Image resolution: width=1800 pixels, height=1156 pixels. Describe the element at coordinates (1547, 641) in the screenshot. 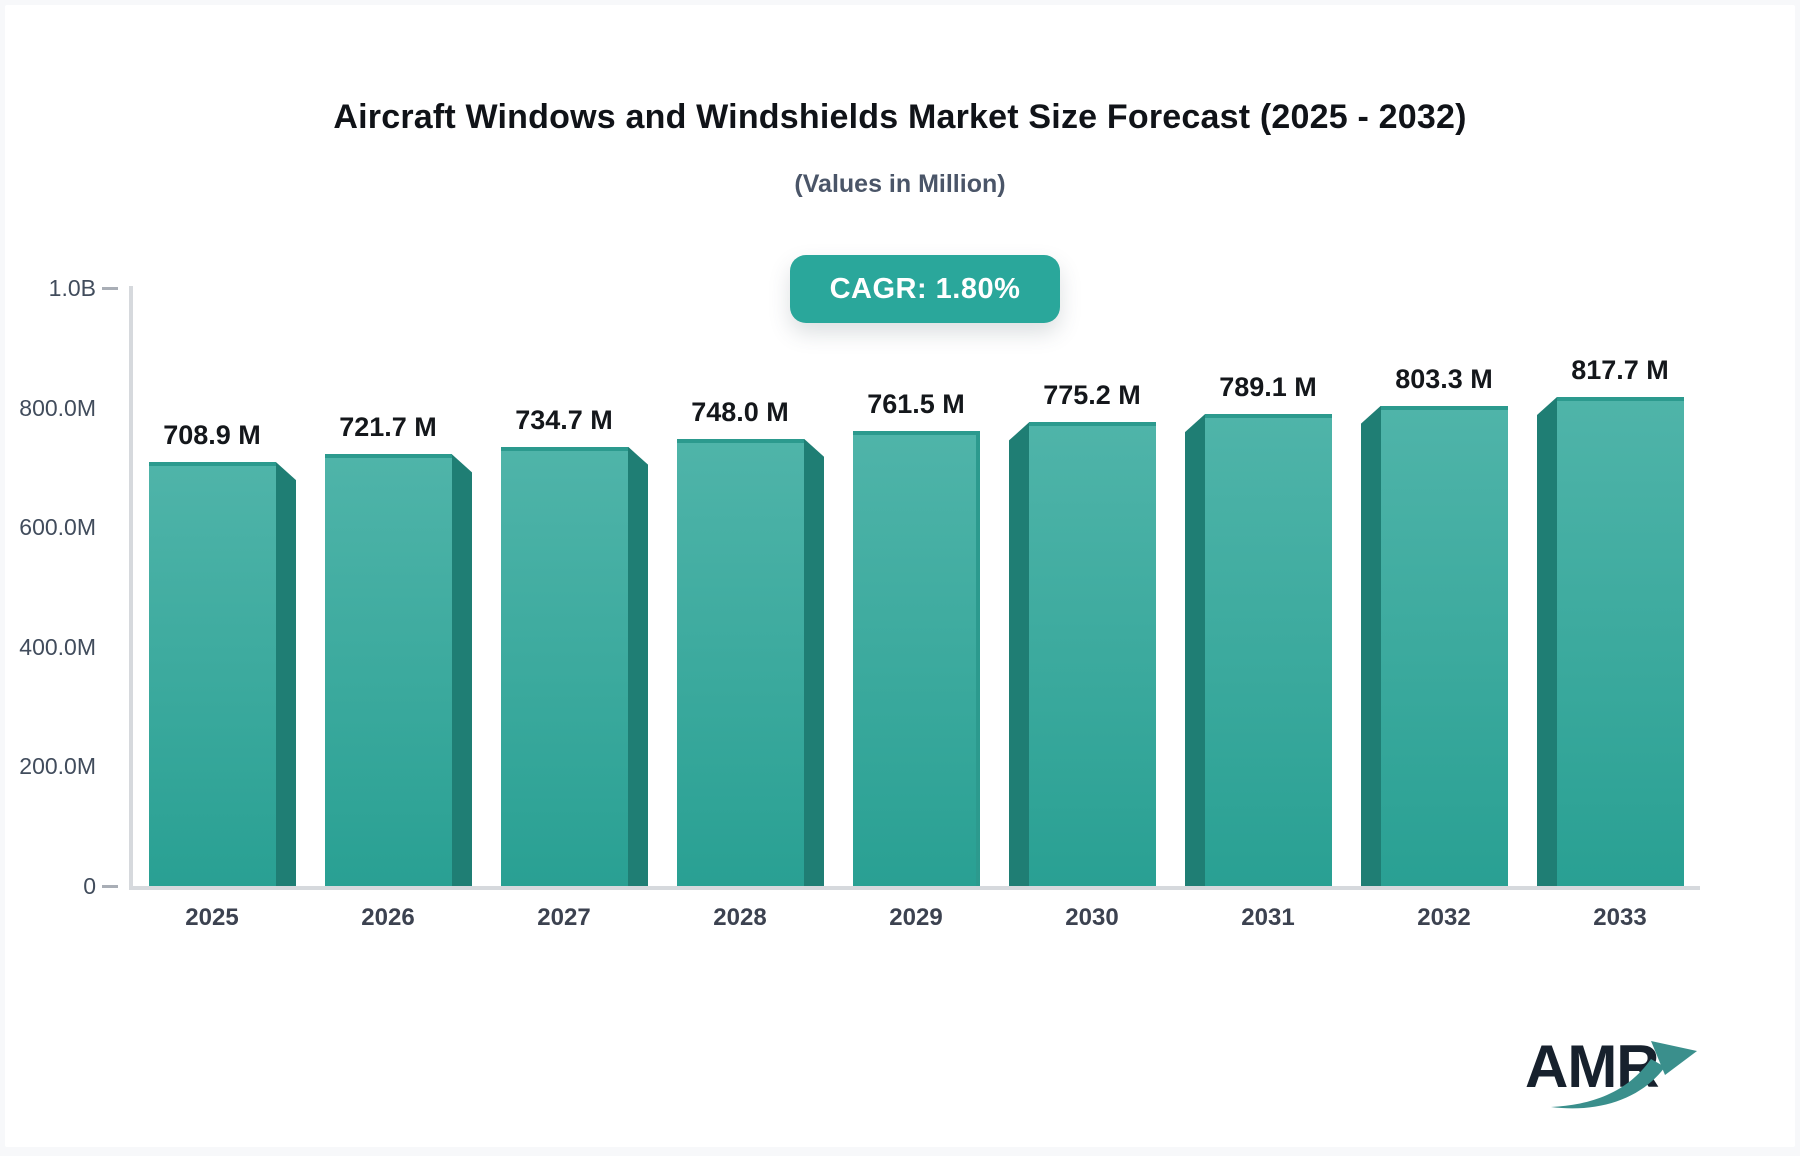

I see `bar-side-2033` at that location.